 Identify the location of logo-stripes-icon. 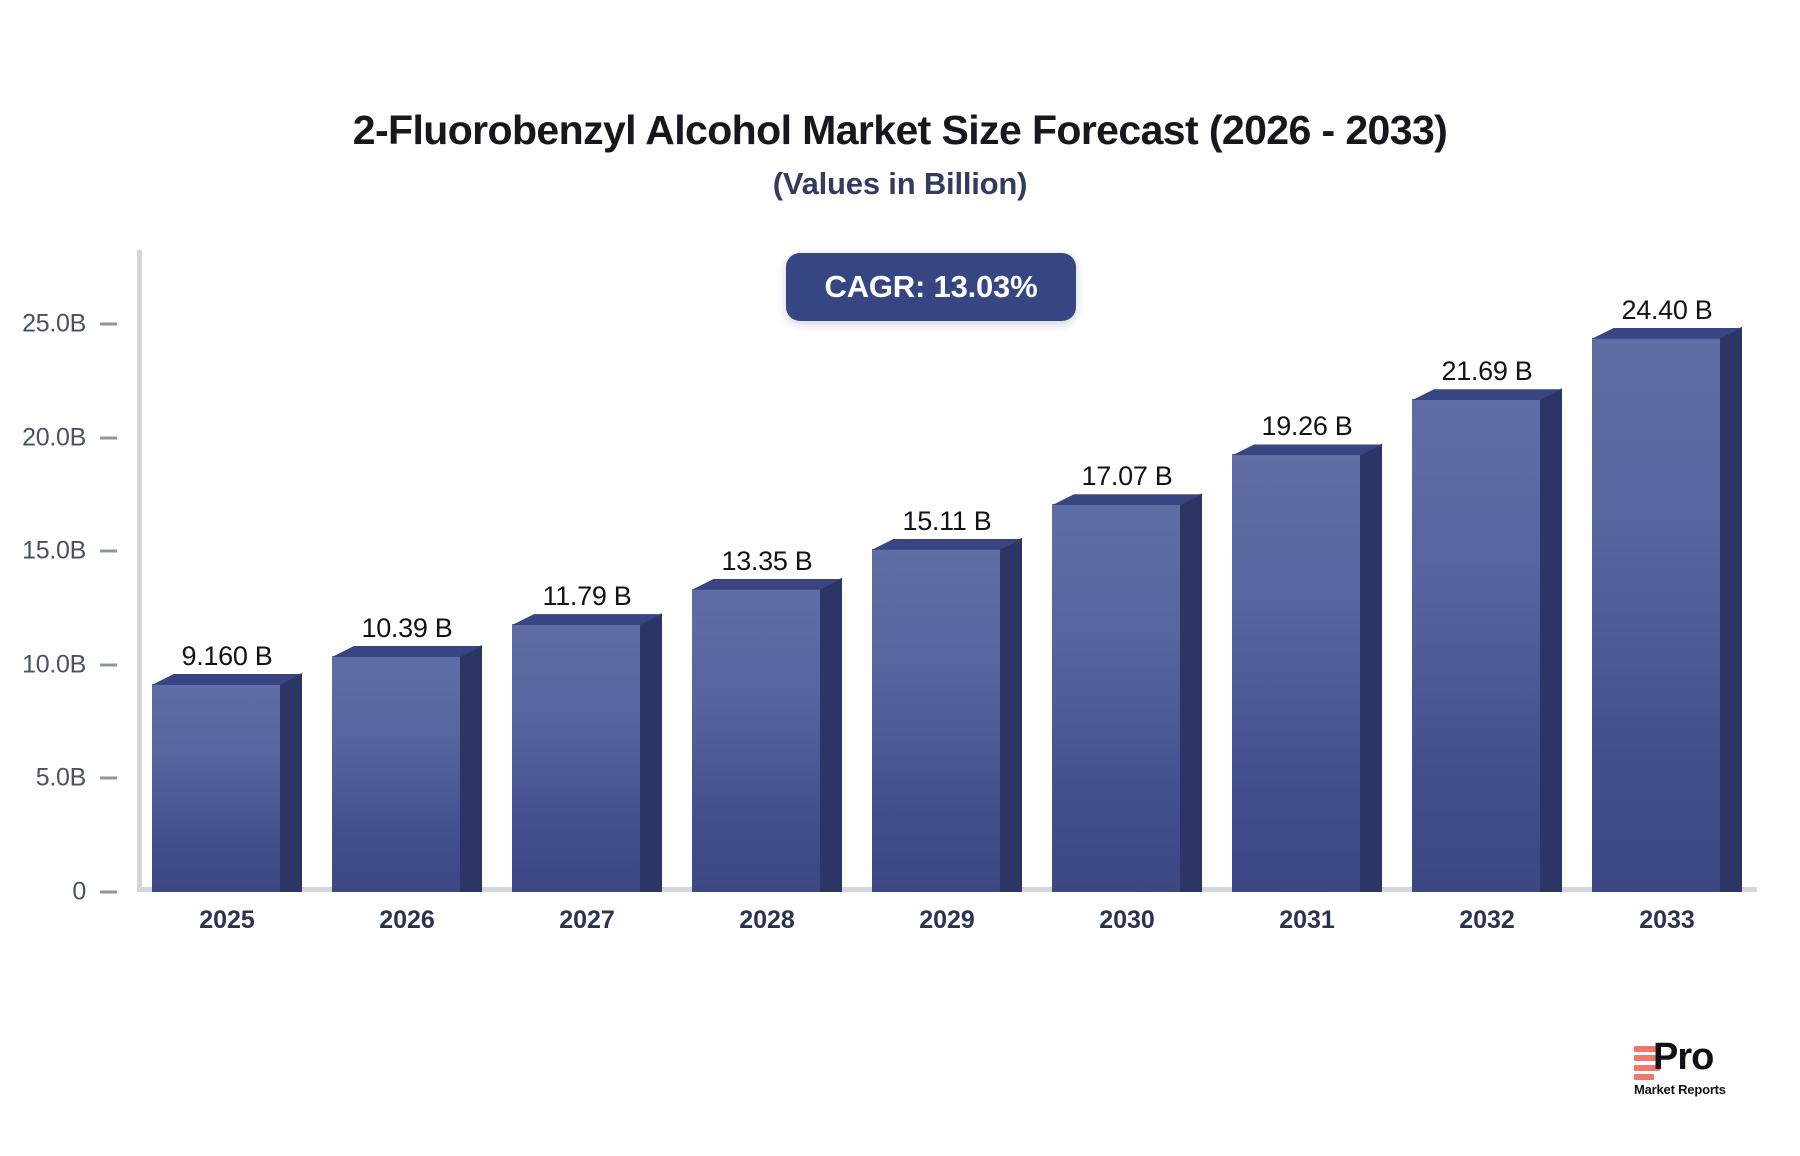
(1647, 1063).